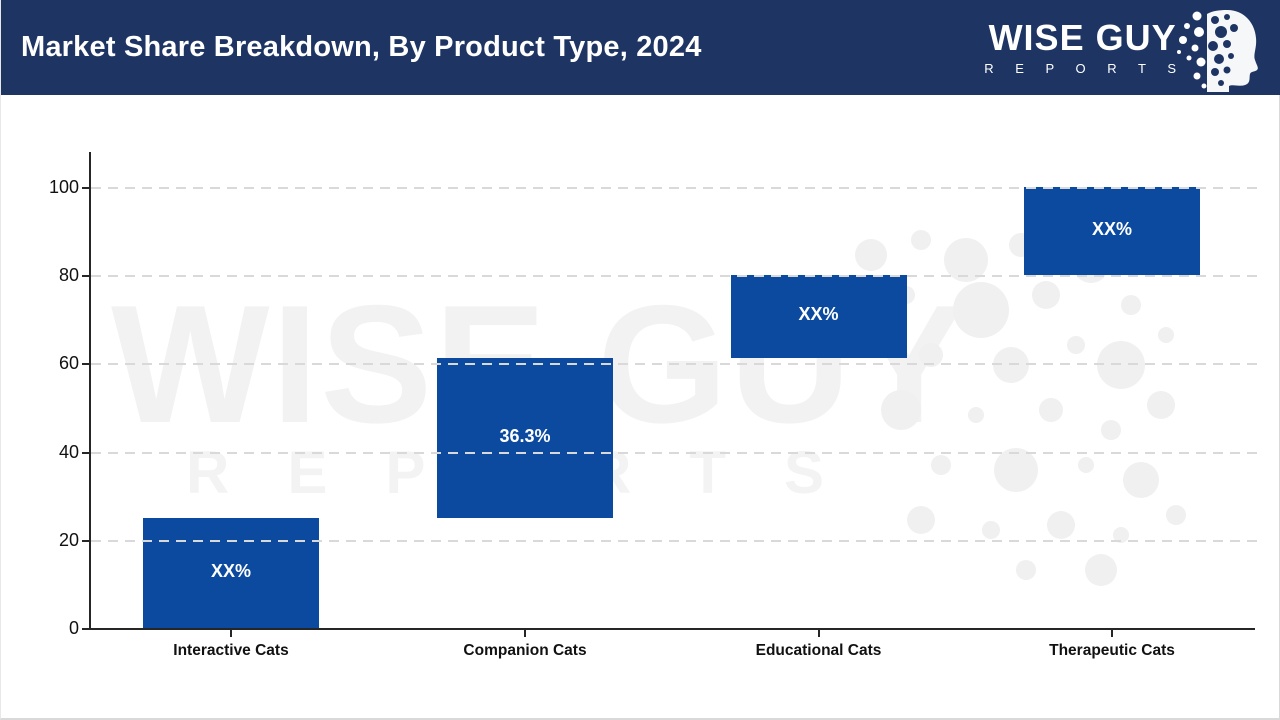 This screenshot has height=720, width=1280. I want to click on y-axis-line, so click(90, 391).